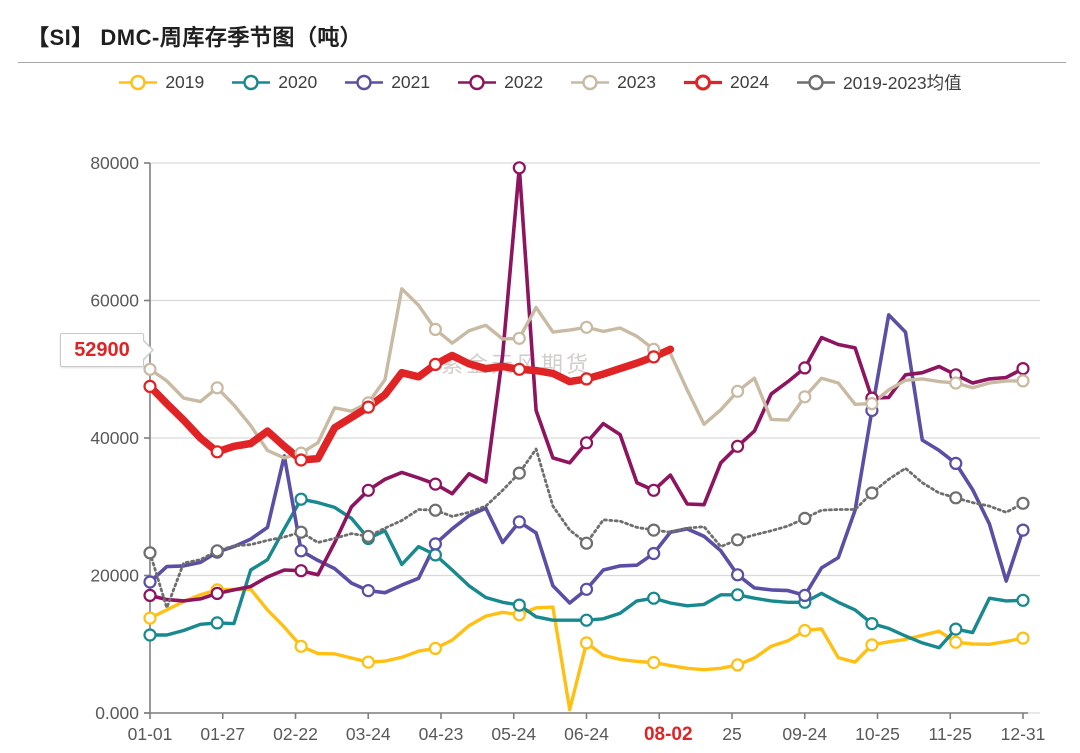 The width and height of the screenshot is (1080, 753). I want to click on y-axis-labels: 80000 60000 40000 20000 0.000, so click(120, 438).